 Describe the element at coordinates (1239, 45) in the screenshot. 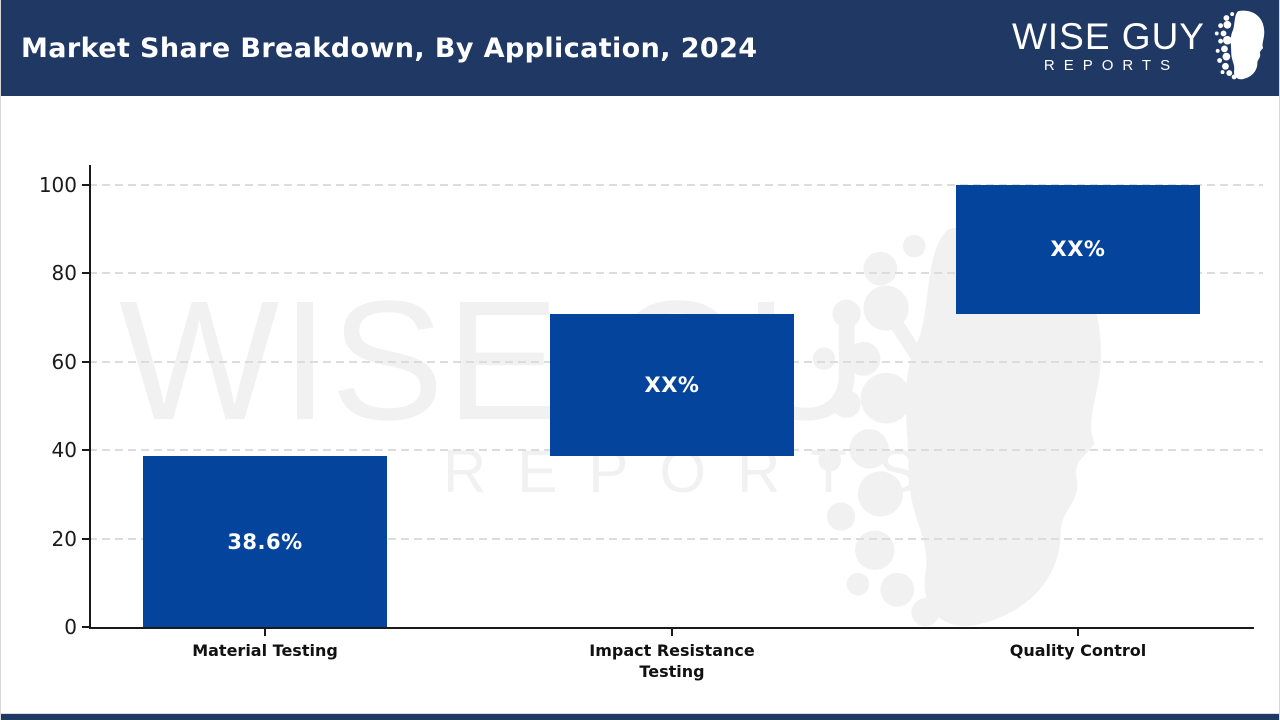

I see `wiseguy-face-icon` at that location.